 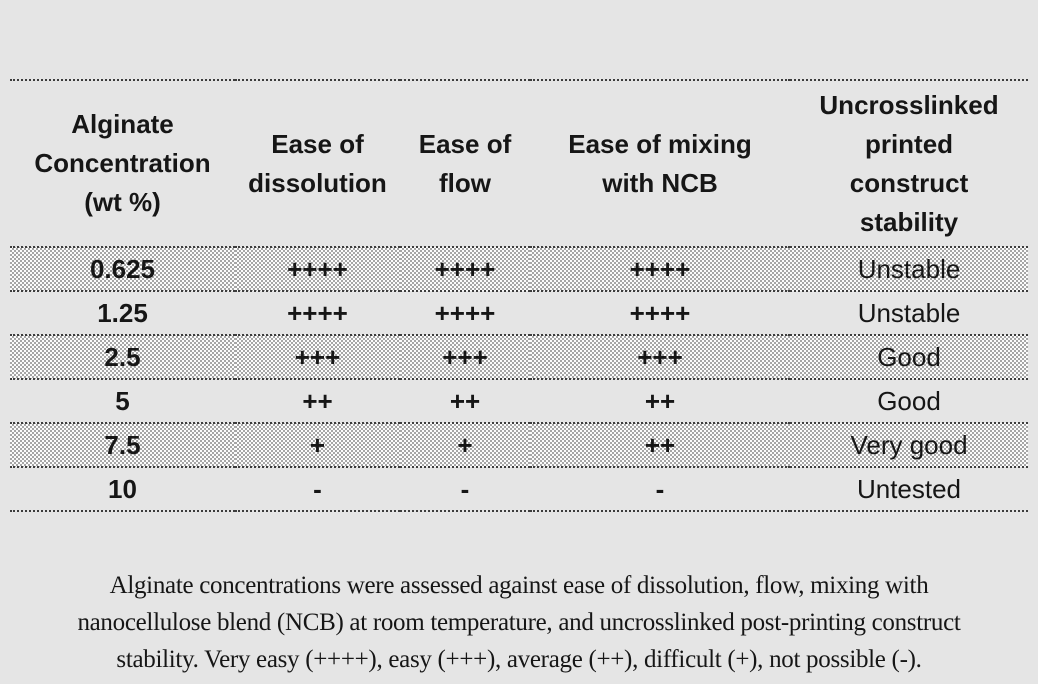 What do you see at coordinates (465, 357) in the screenshot?
I see `cell-flow: +++` at bounding box center [465, 357].